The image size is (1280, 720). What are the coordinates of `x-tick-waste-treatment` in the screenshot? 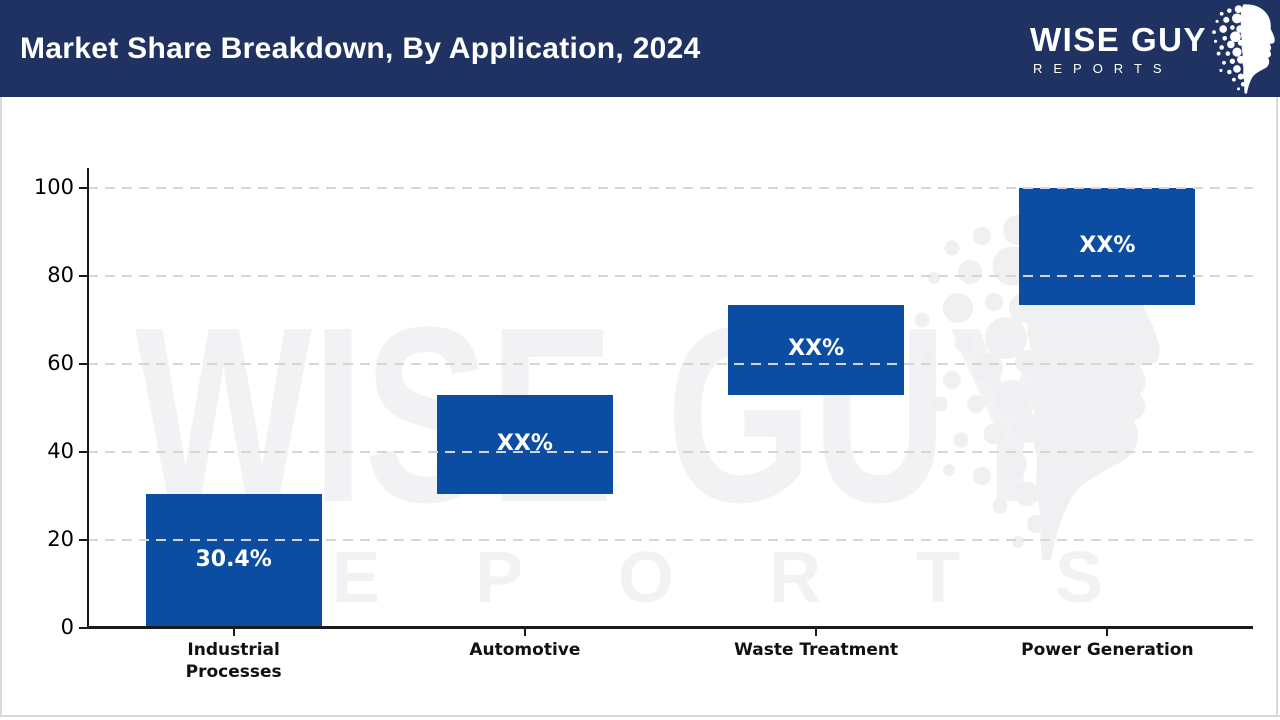 It's located at (816, 632).